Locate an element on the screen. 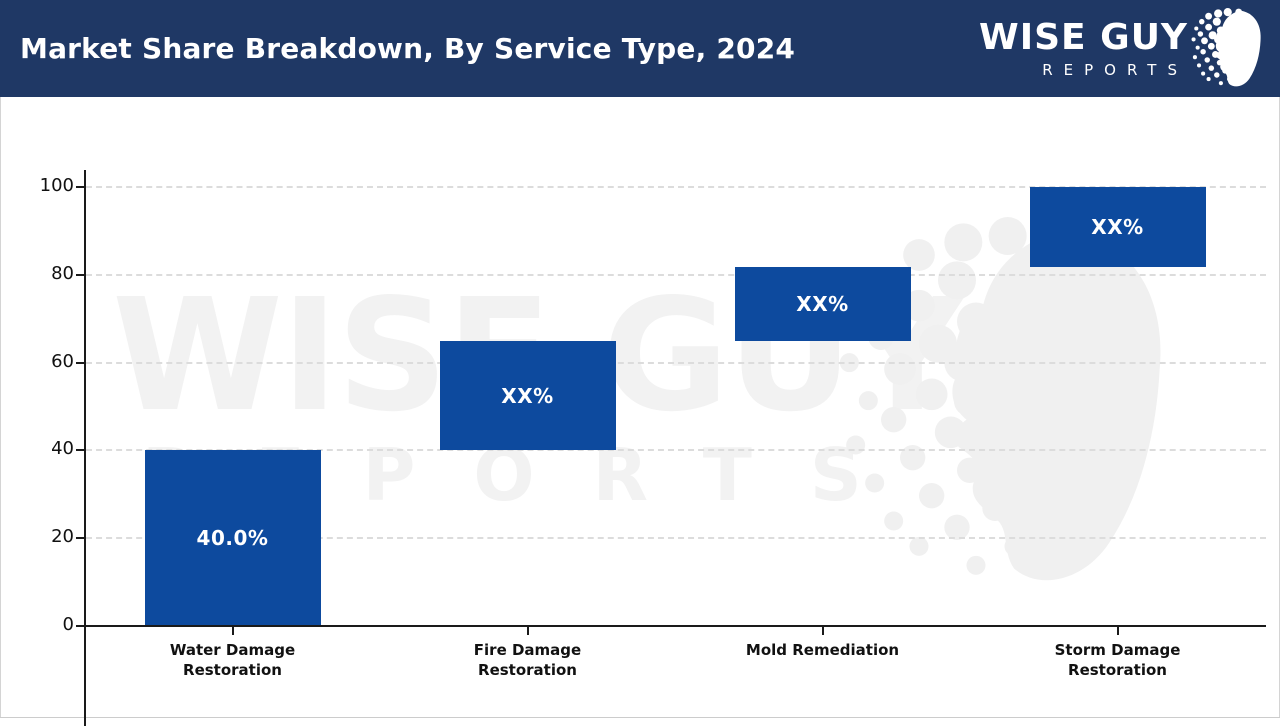 Image resolution: width=1280 pixels, height=726 pixels. y-tick-label: 100 is located at coordinates (56, 185).